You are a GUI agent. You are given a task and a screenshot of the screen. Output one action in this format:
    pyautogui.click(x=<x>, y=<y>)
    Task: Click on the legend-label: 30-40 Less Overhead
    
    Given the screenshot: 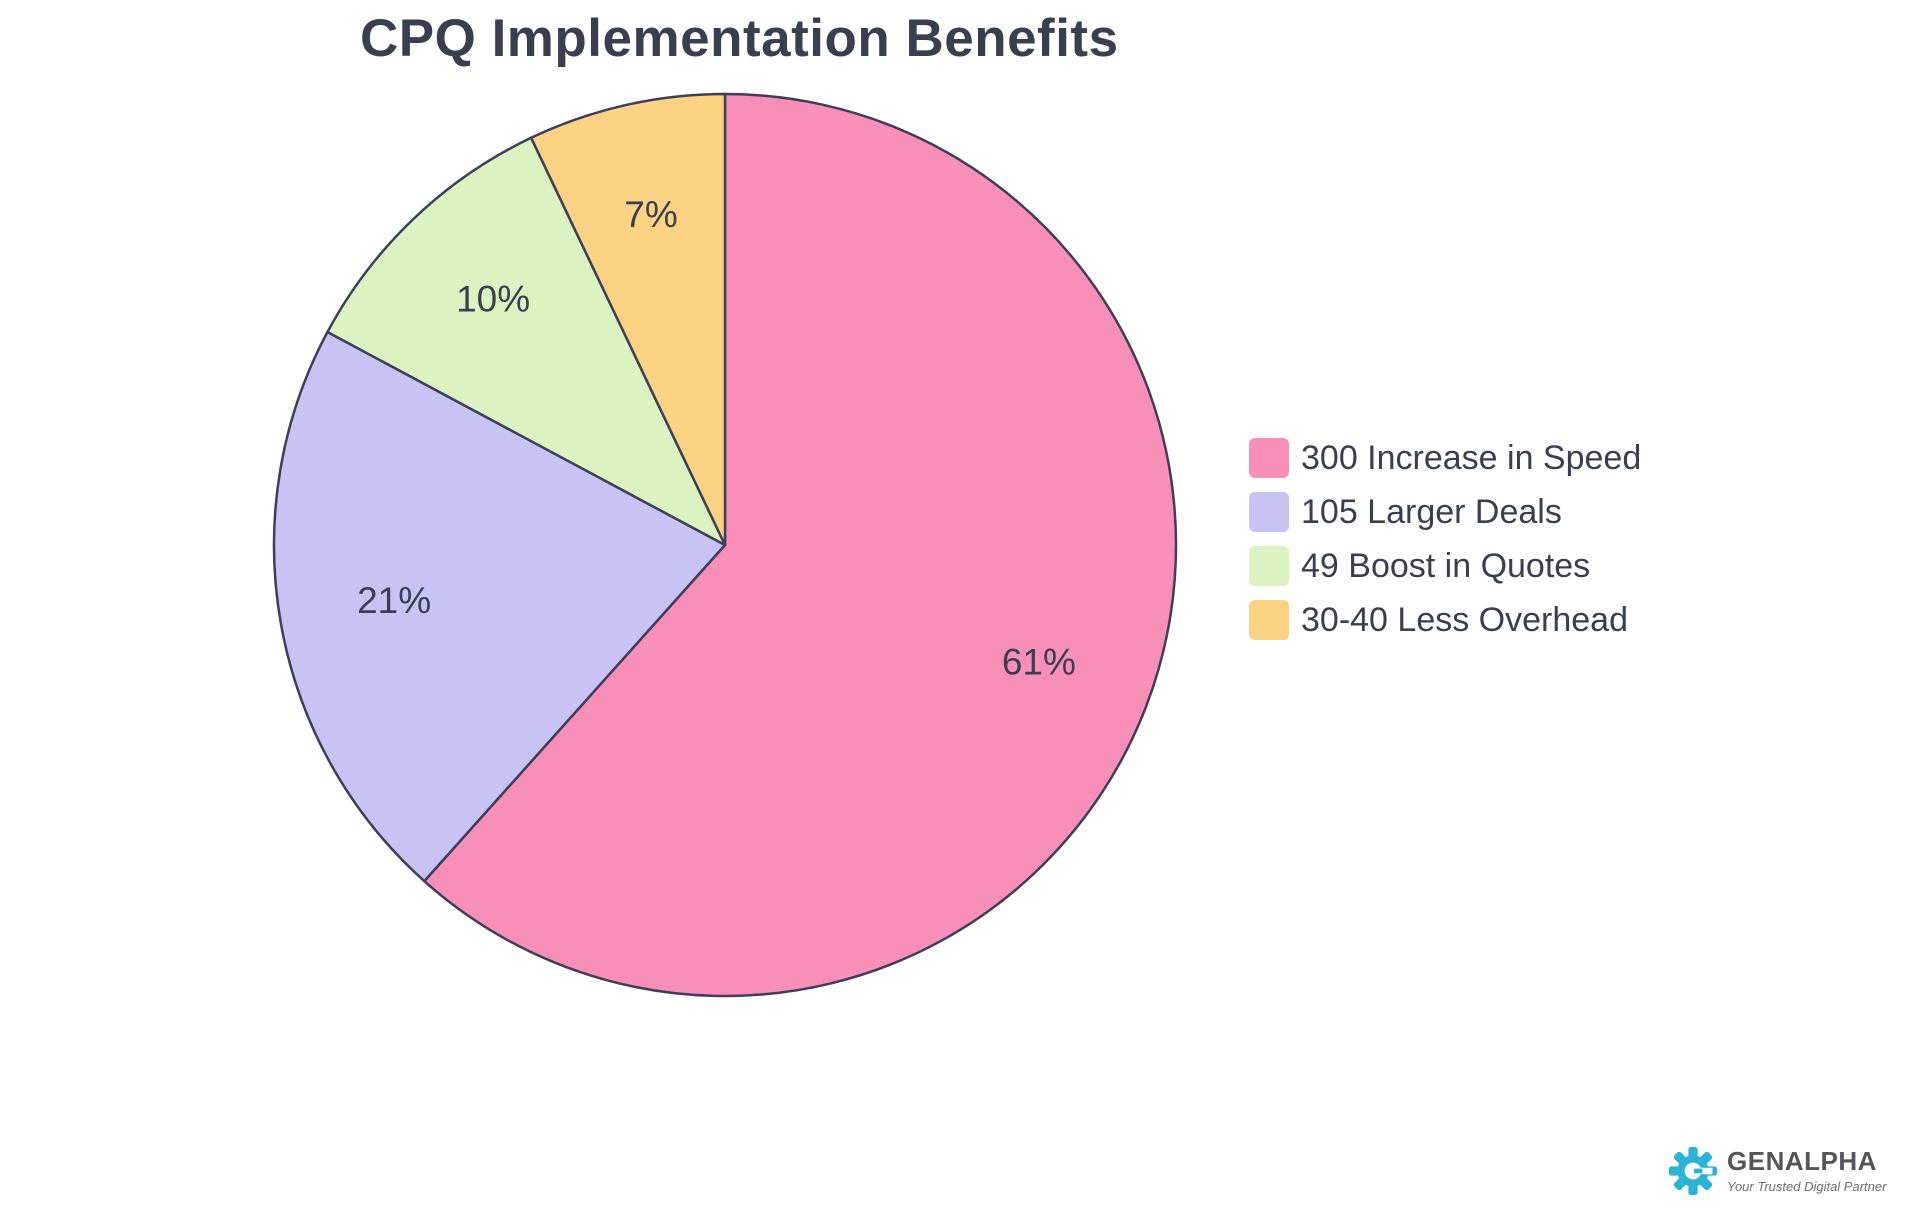 What is the action you would take?
    pyautogui.click(x=1464, y=619)
    